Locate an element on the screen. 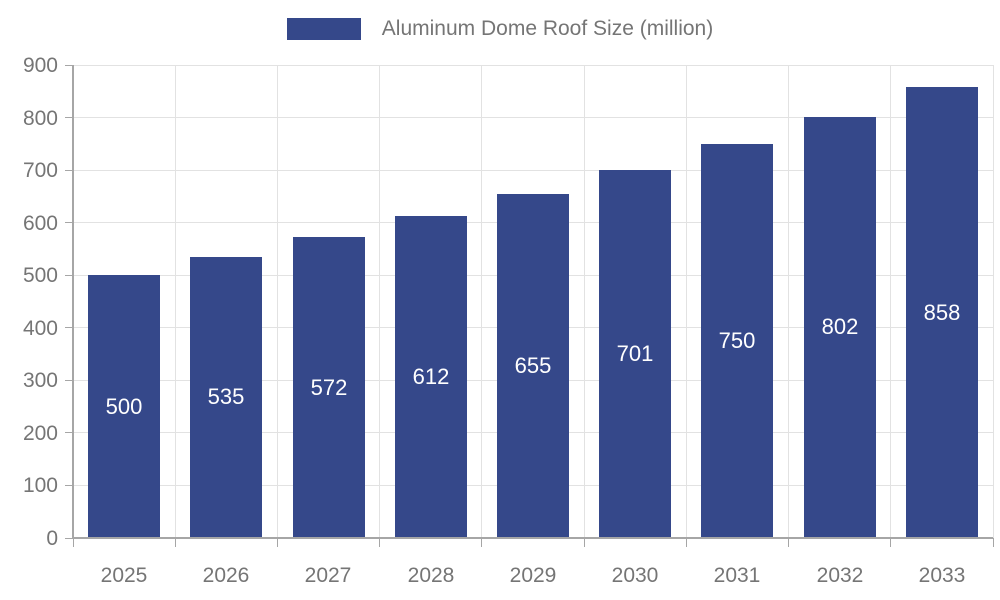 Image resolution: width=1000 pixels, height=600 pixels. bar-value-label: 655 is located at coordinates (533, 365).